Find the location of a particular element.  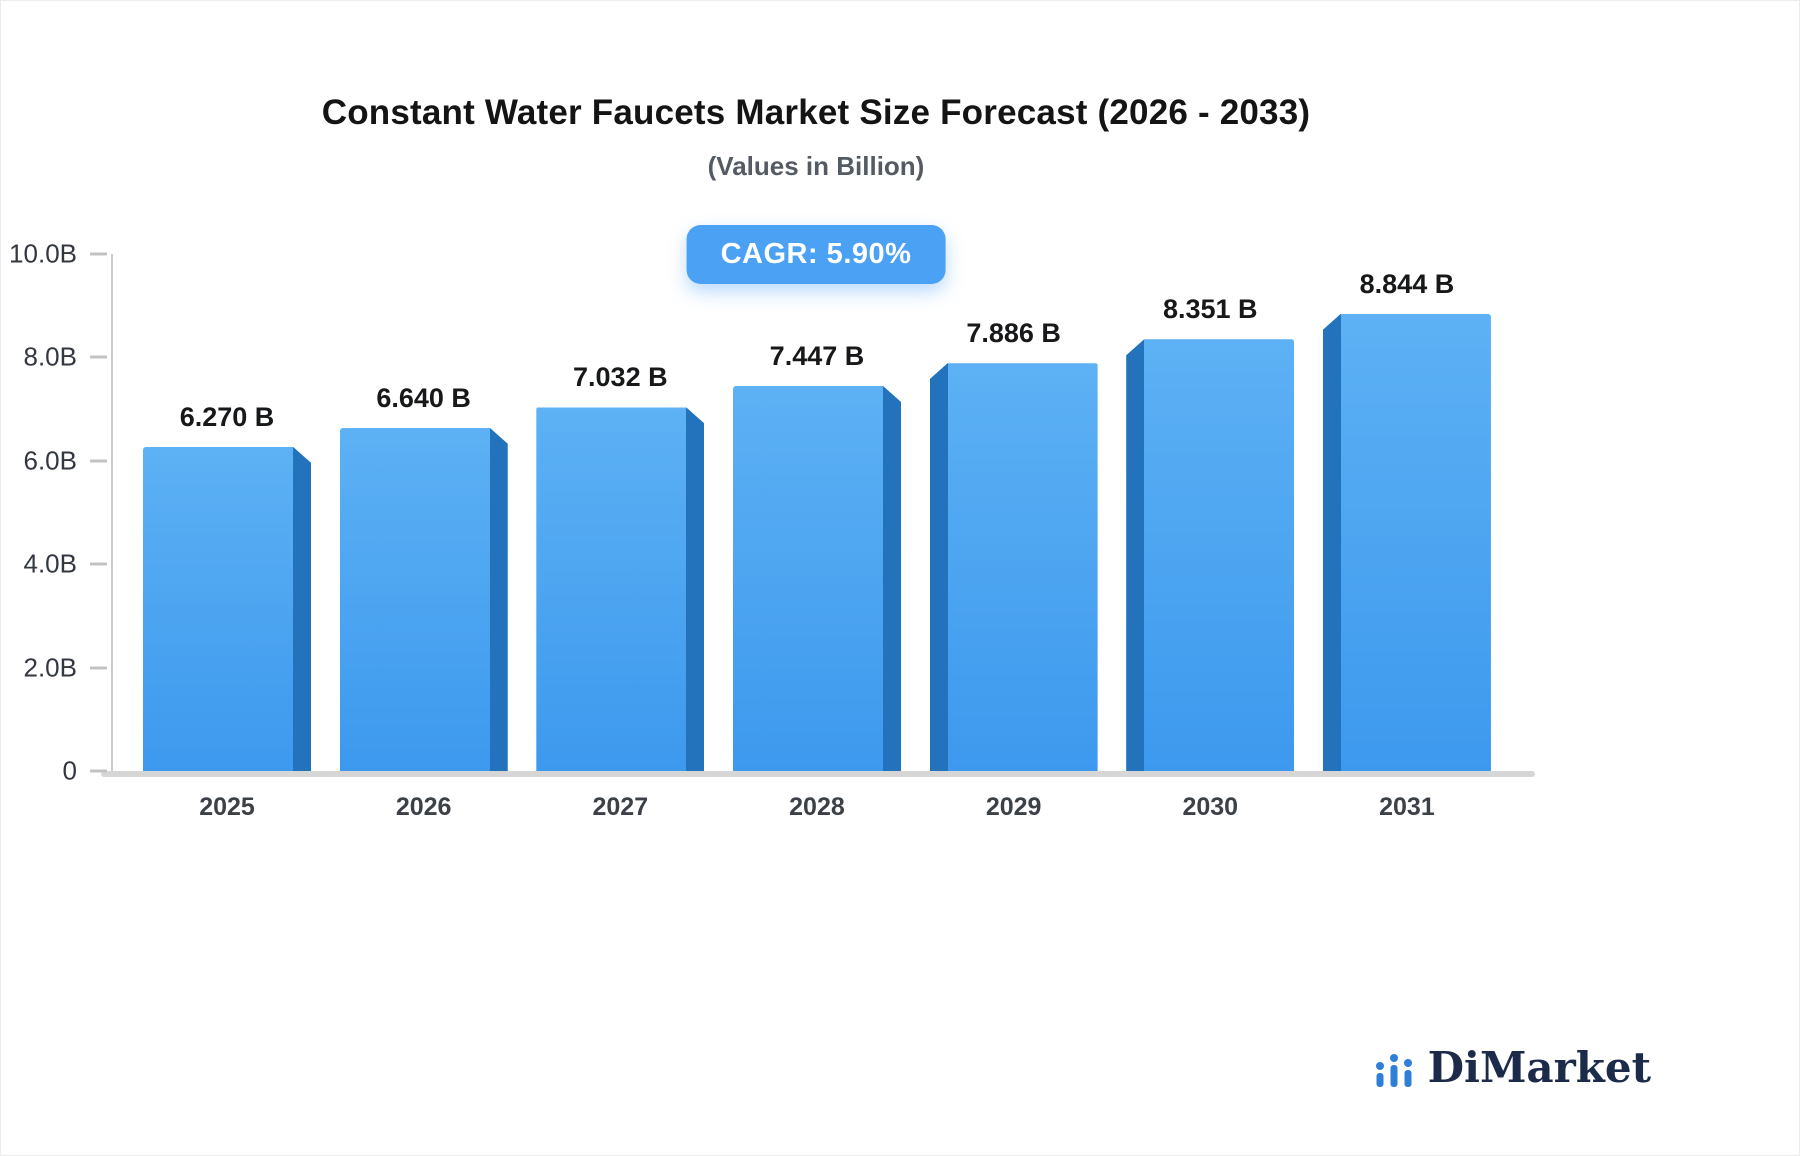

bar-2027 is located at coordinates (620, 589).